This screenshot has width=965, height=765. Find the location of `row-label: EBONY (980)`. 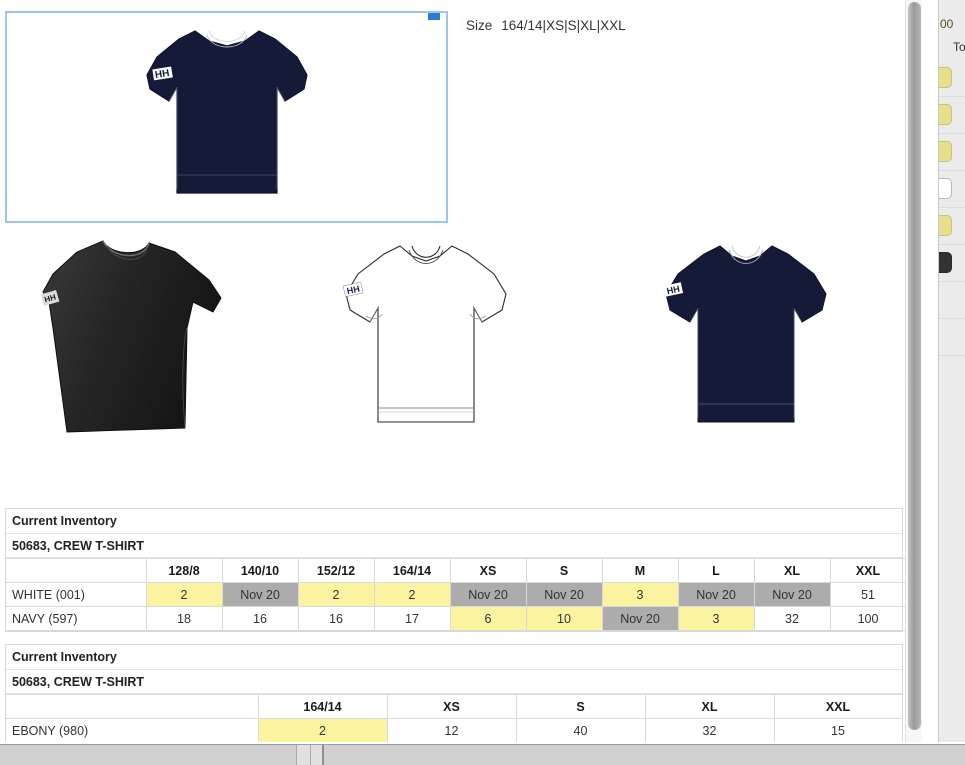

row-label: EBONY (980) is located at coordinates (132, 730).